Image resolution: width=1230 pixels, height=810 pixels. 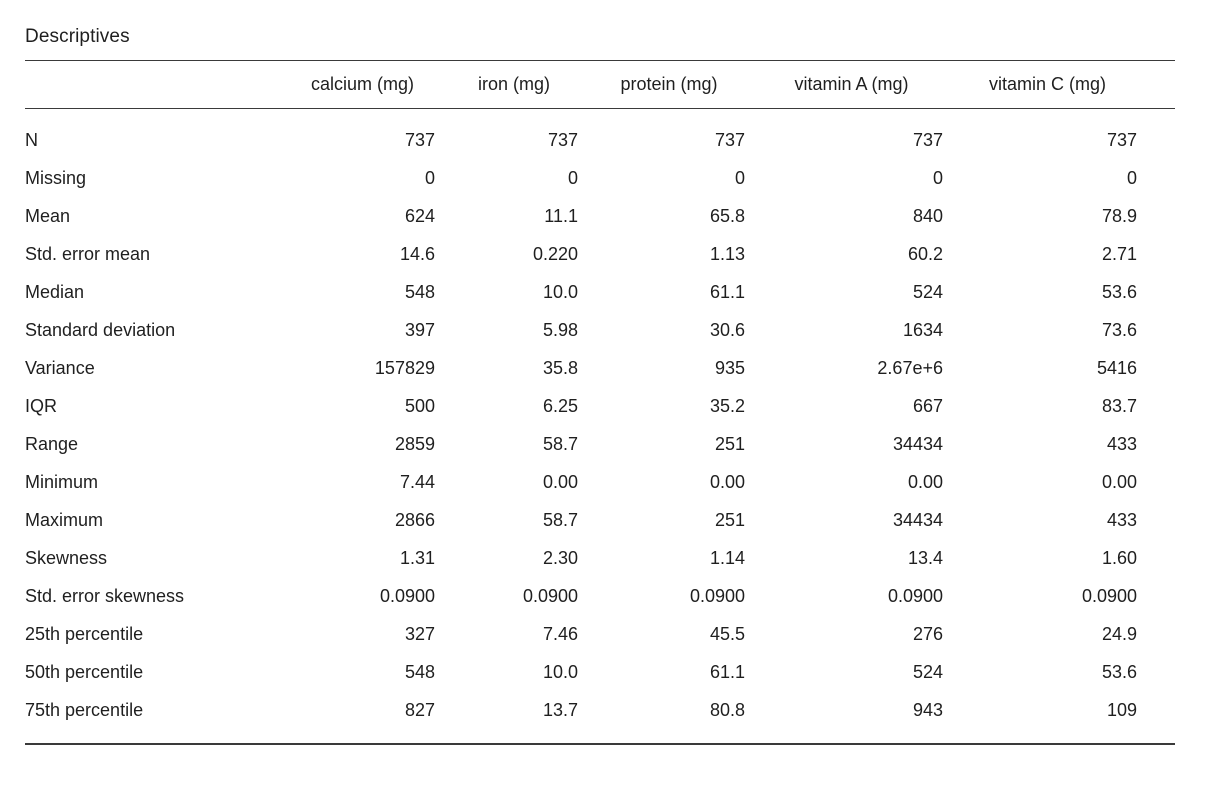 I want to click on value-cell: 78.9, so click(x=1119, y=215).